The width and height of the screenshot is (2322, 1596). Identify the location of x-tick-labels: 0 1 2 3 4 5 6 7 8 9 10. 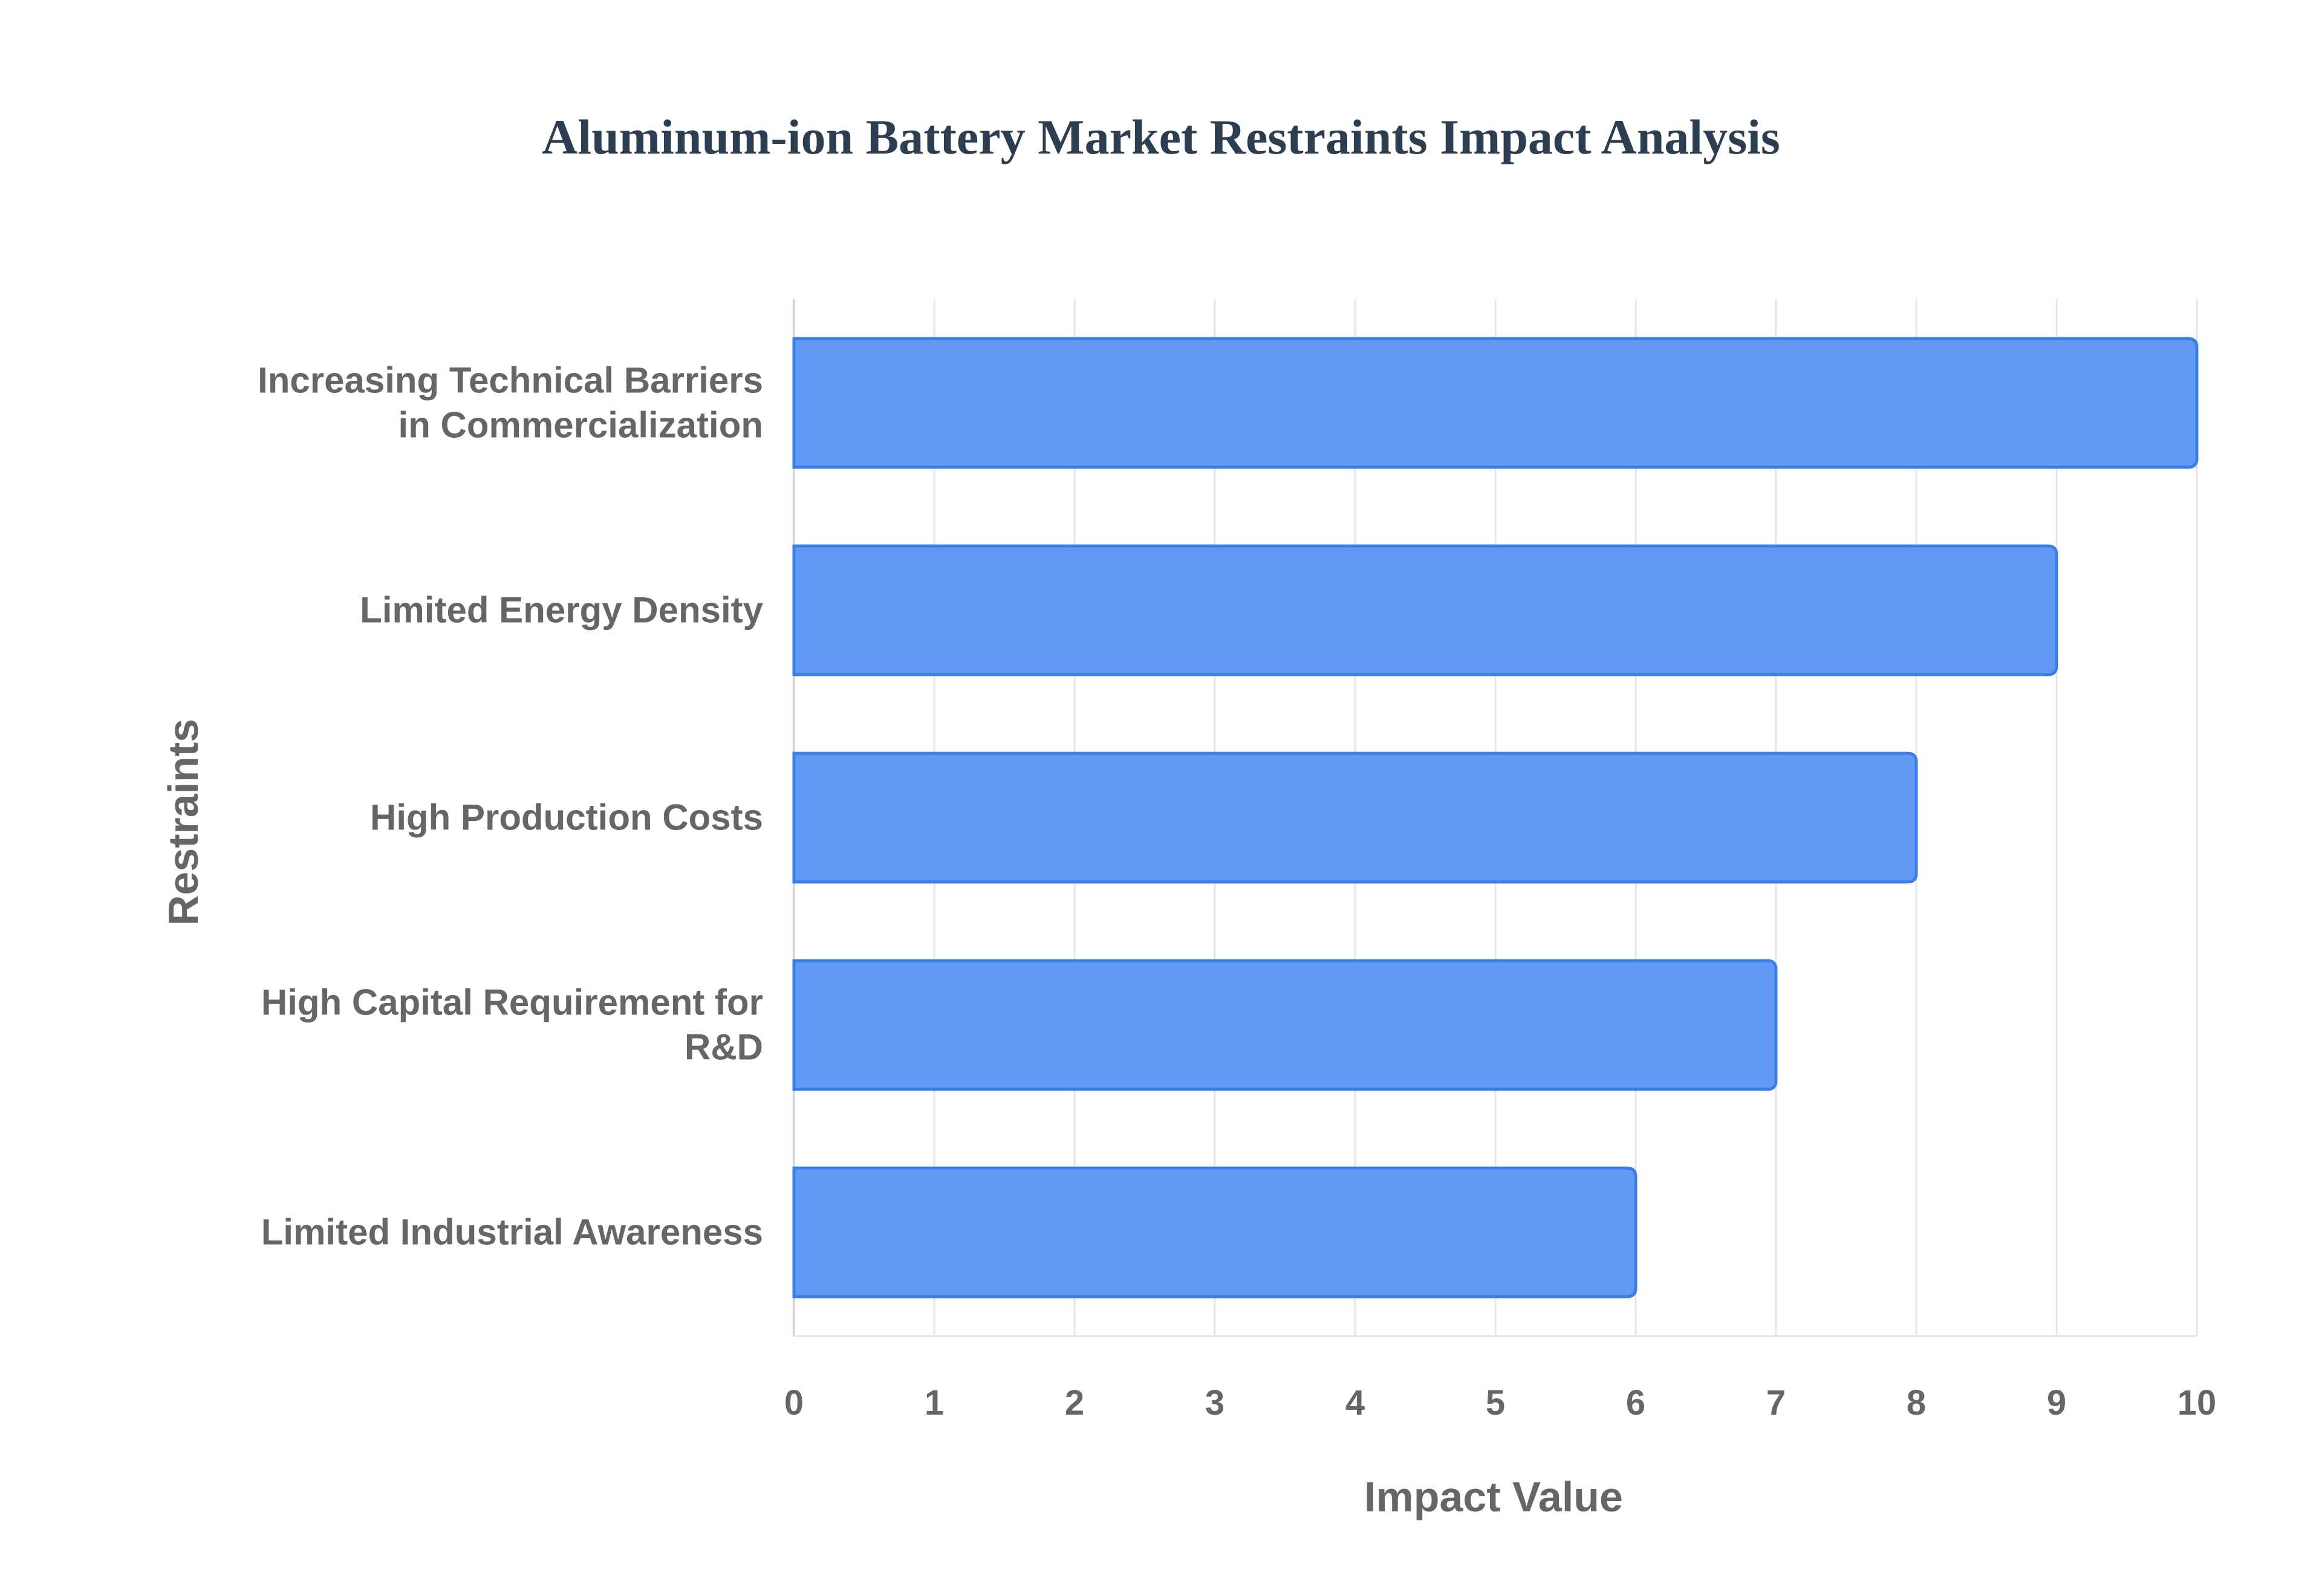
(1500, 1402).